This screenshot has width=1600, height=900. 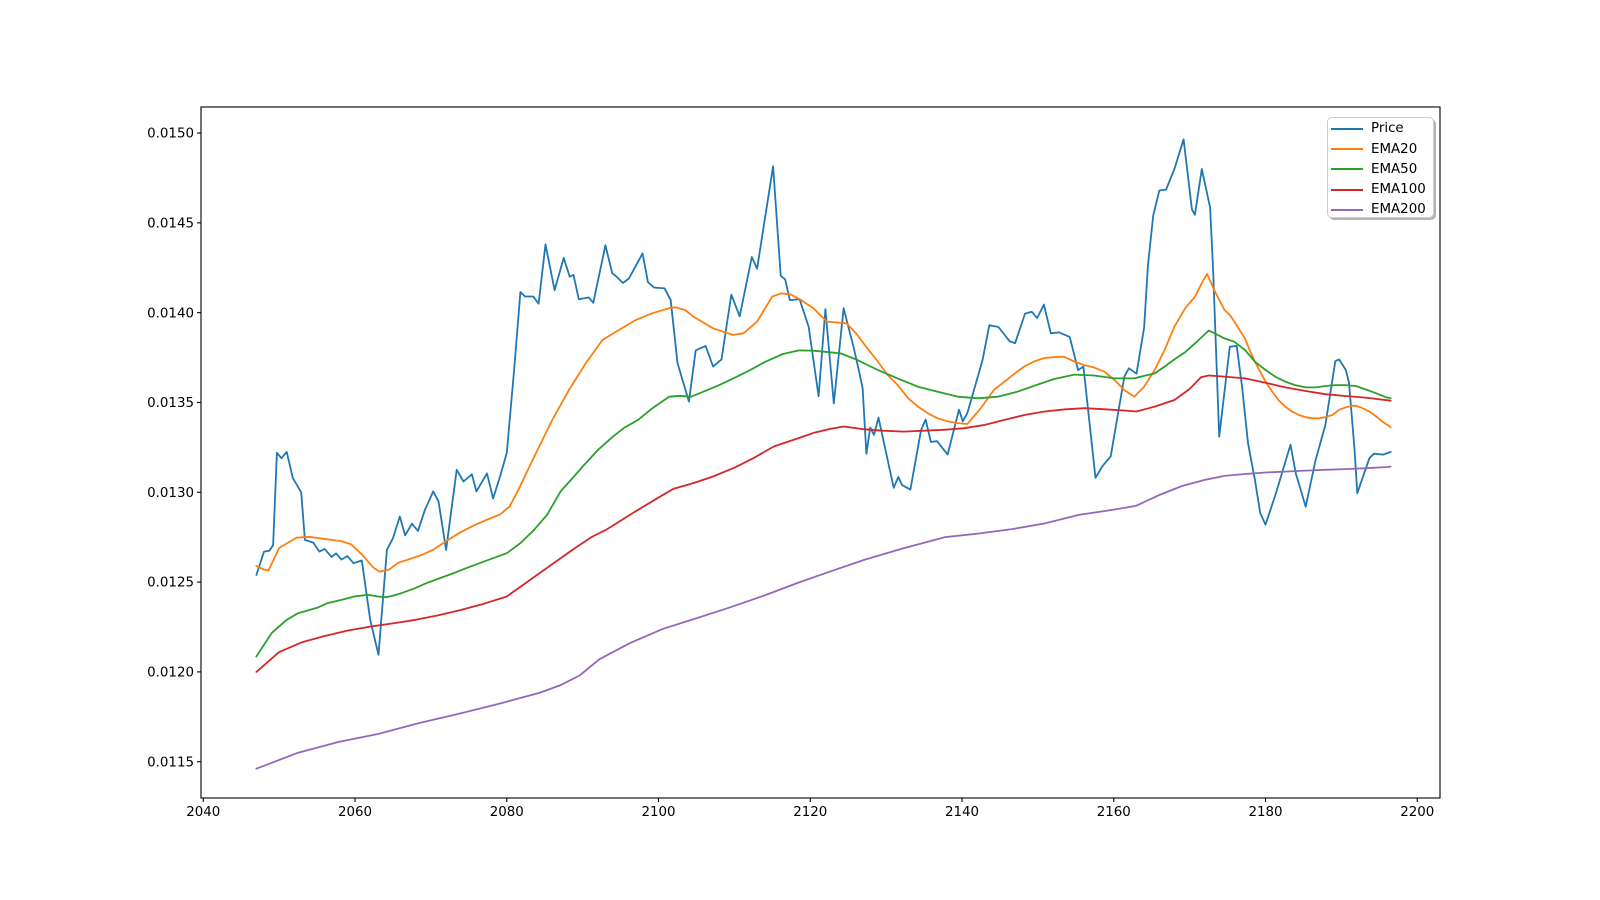 I want to click on x-tick-label: 2160, so click(x=1114, y=812).